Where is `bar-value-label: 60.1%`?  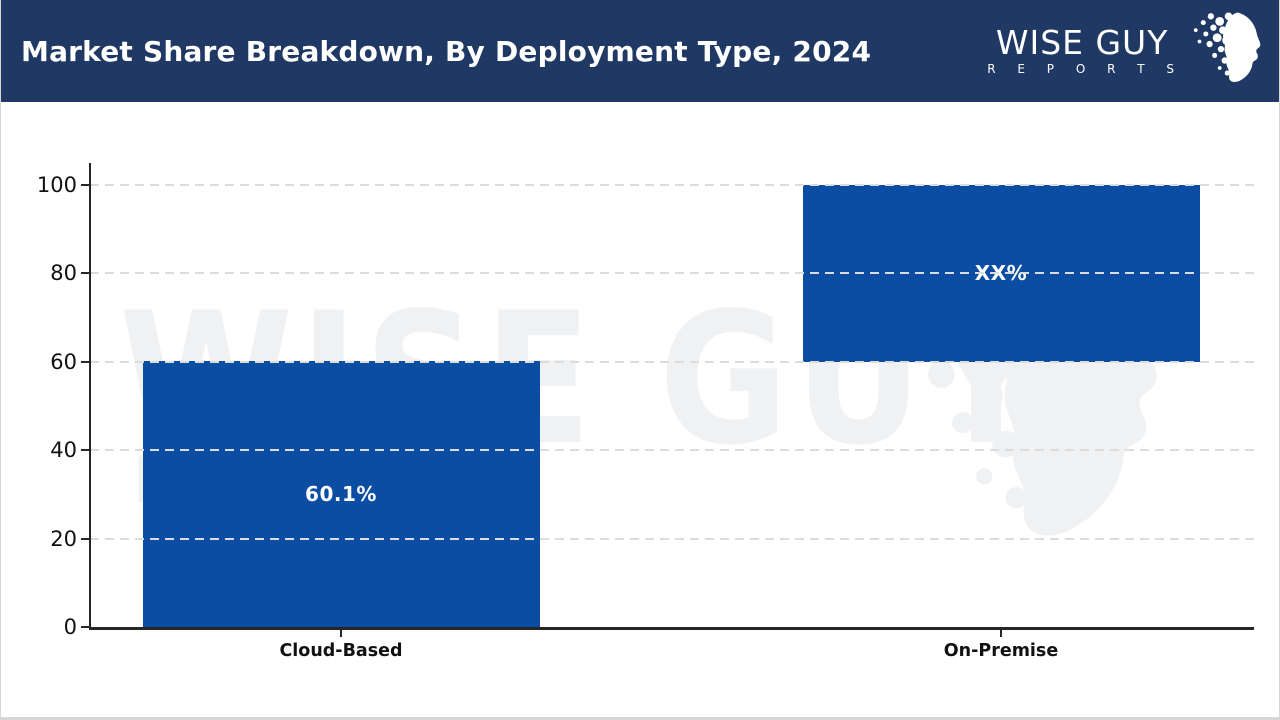 bar-value-label: 60.1% is located at coordinates (341, 494).